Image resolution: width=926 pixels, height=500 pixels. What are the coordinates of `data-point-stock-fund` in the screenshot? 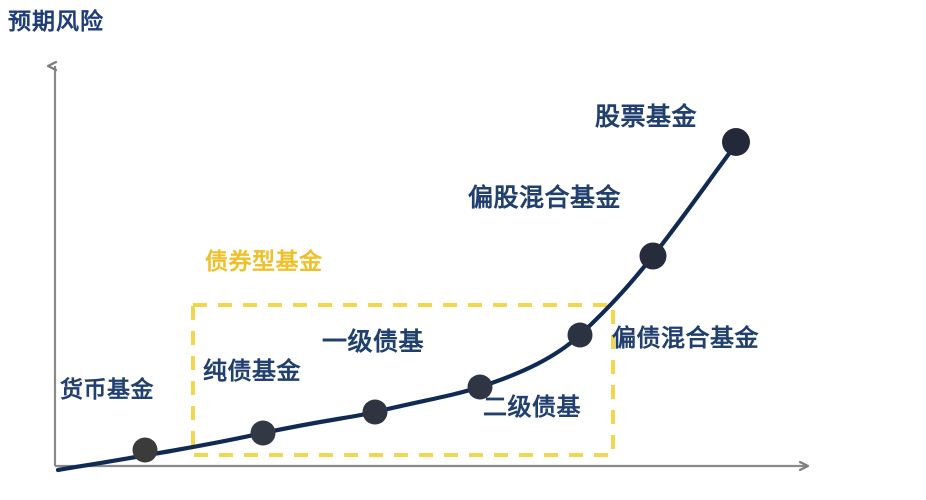 It's located at (736, 142).